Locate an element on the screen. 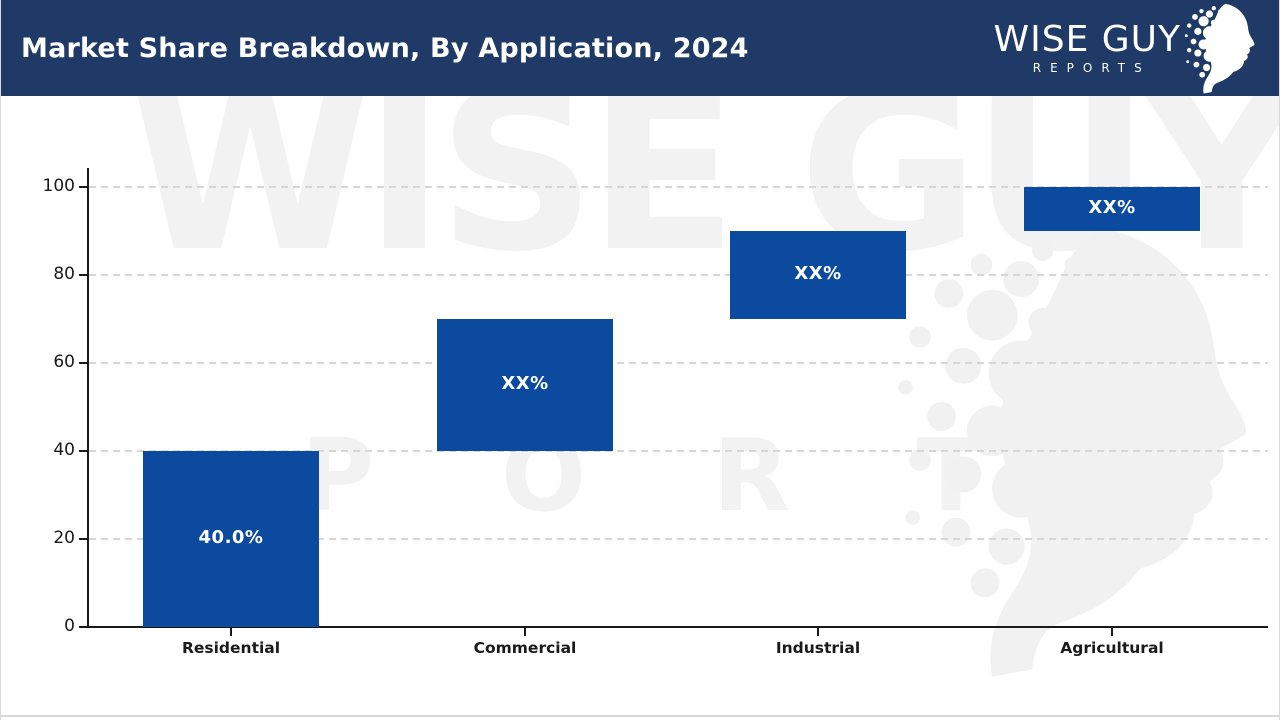 This screenshot has height=720, width=1280. x-axis-spine is located at coordinates (677, 627).